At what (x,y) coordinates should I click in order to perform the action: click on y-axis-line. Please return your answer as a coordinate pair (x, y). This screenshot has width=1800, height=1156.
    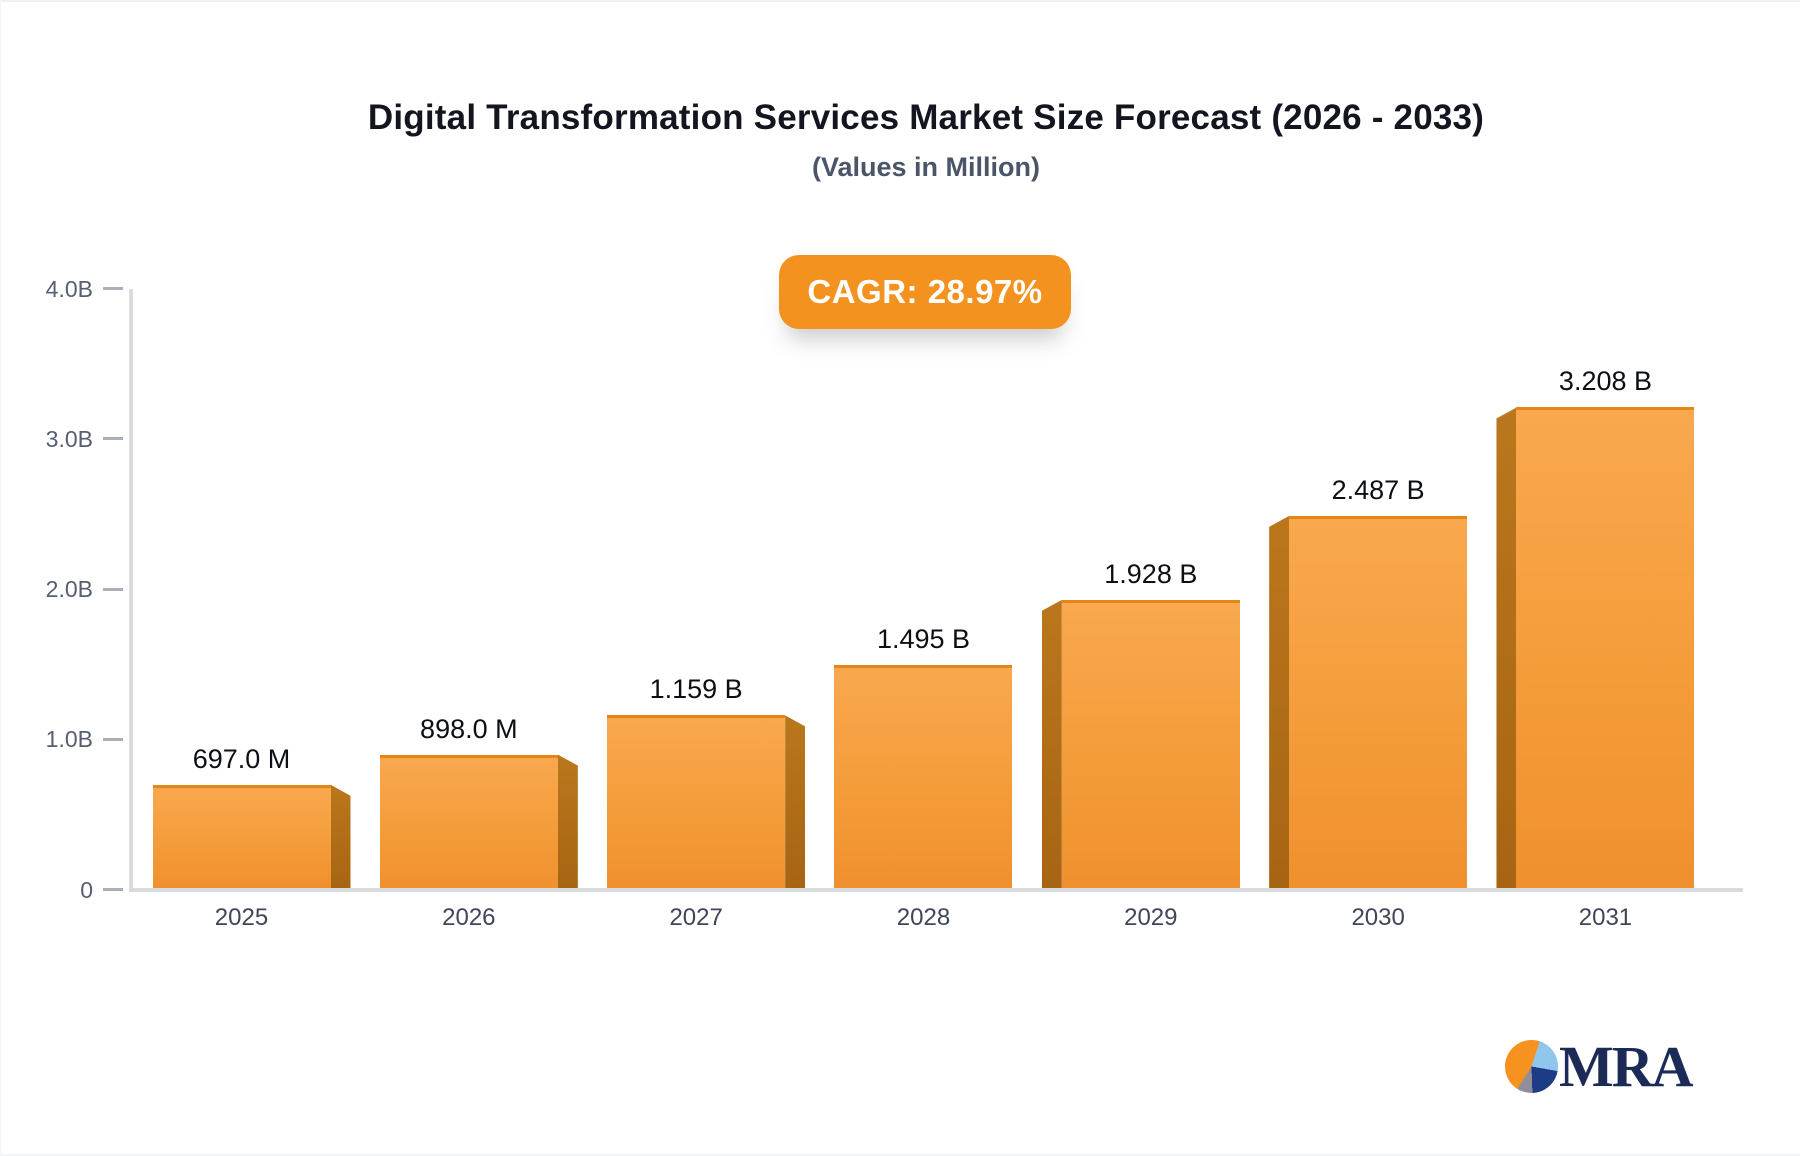
    Looking at the image, I should click on (131, 589).